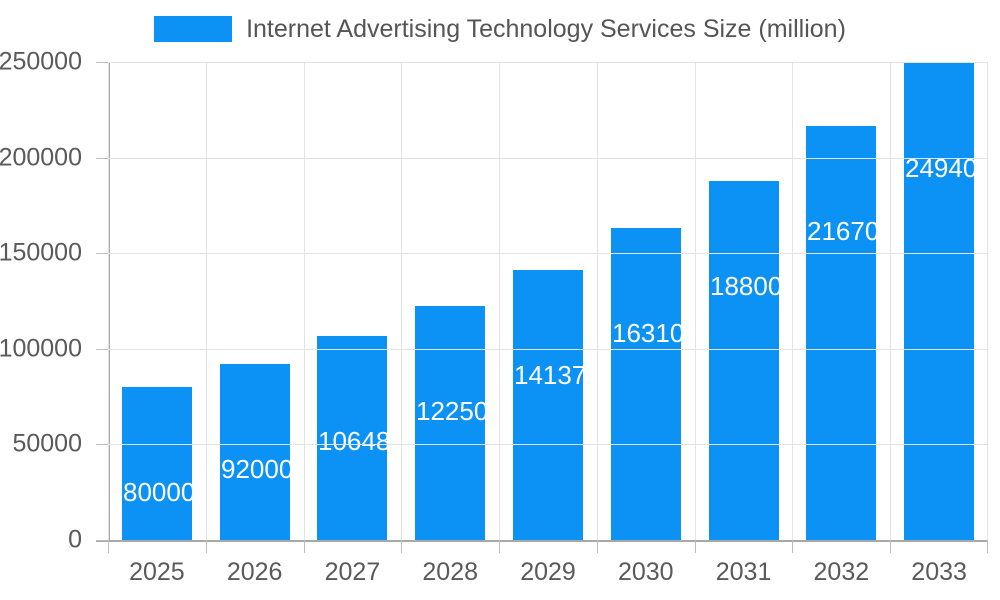 The height and width of the screenshot is (600, 1000). Describe the element at coordinates (548, 405) in the screenshot. I see `bar: 141375` at that location.